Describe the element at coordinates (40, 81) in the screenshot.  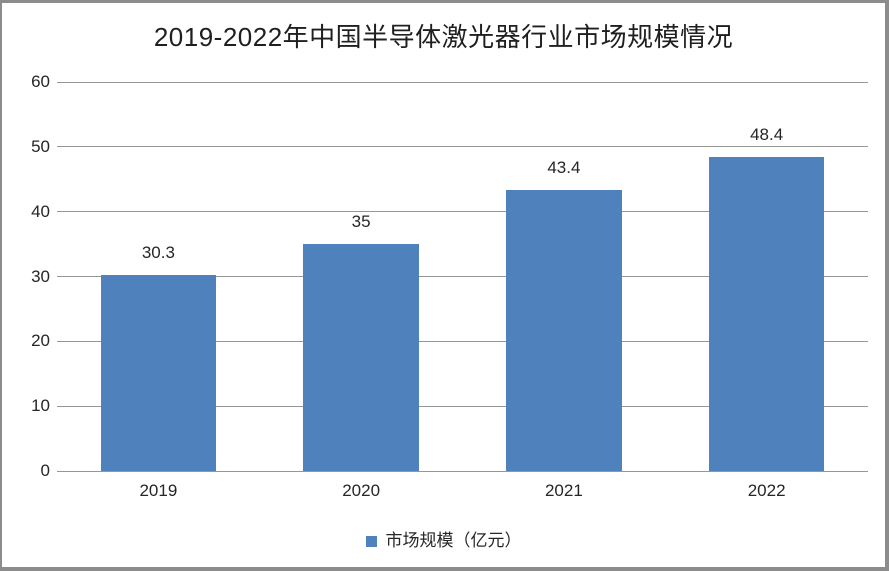
I see `y-tick-label-60: 60` at that location.